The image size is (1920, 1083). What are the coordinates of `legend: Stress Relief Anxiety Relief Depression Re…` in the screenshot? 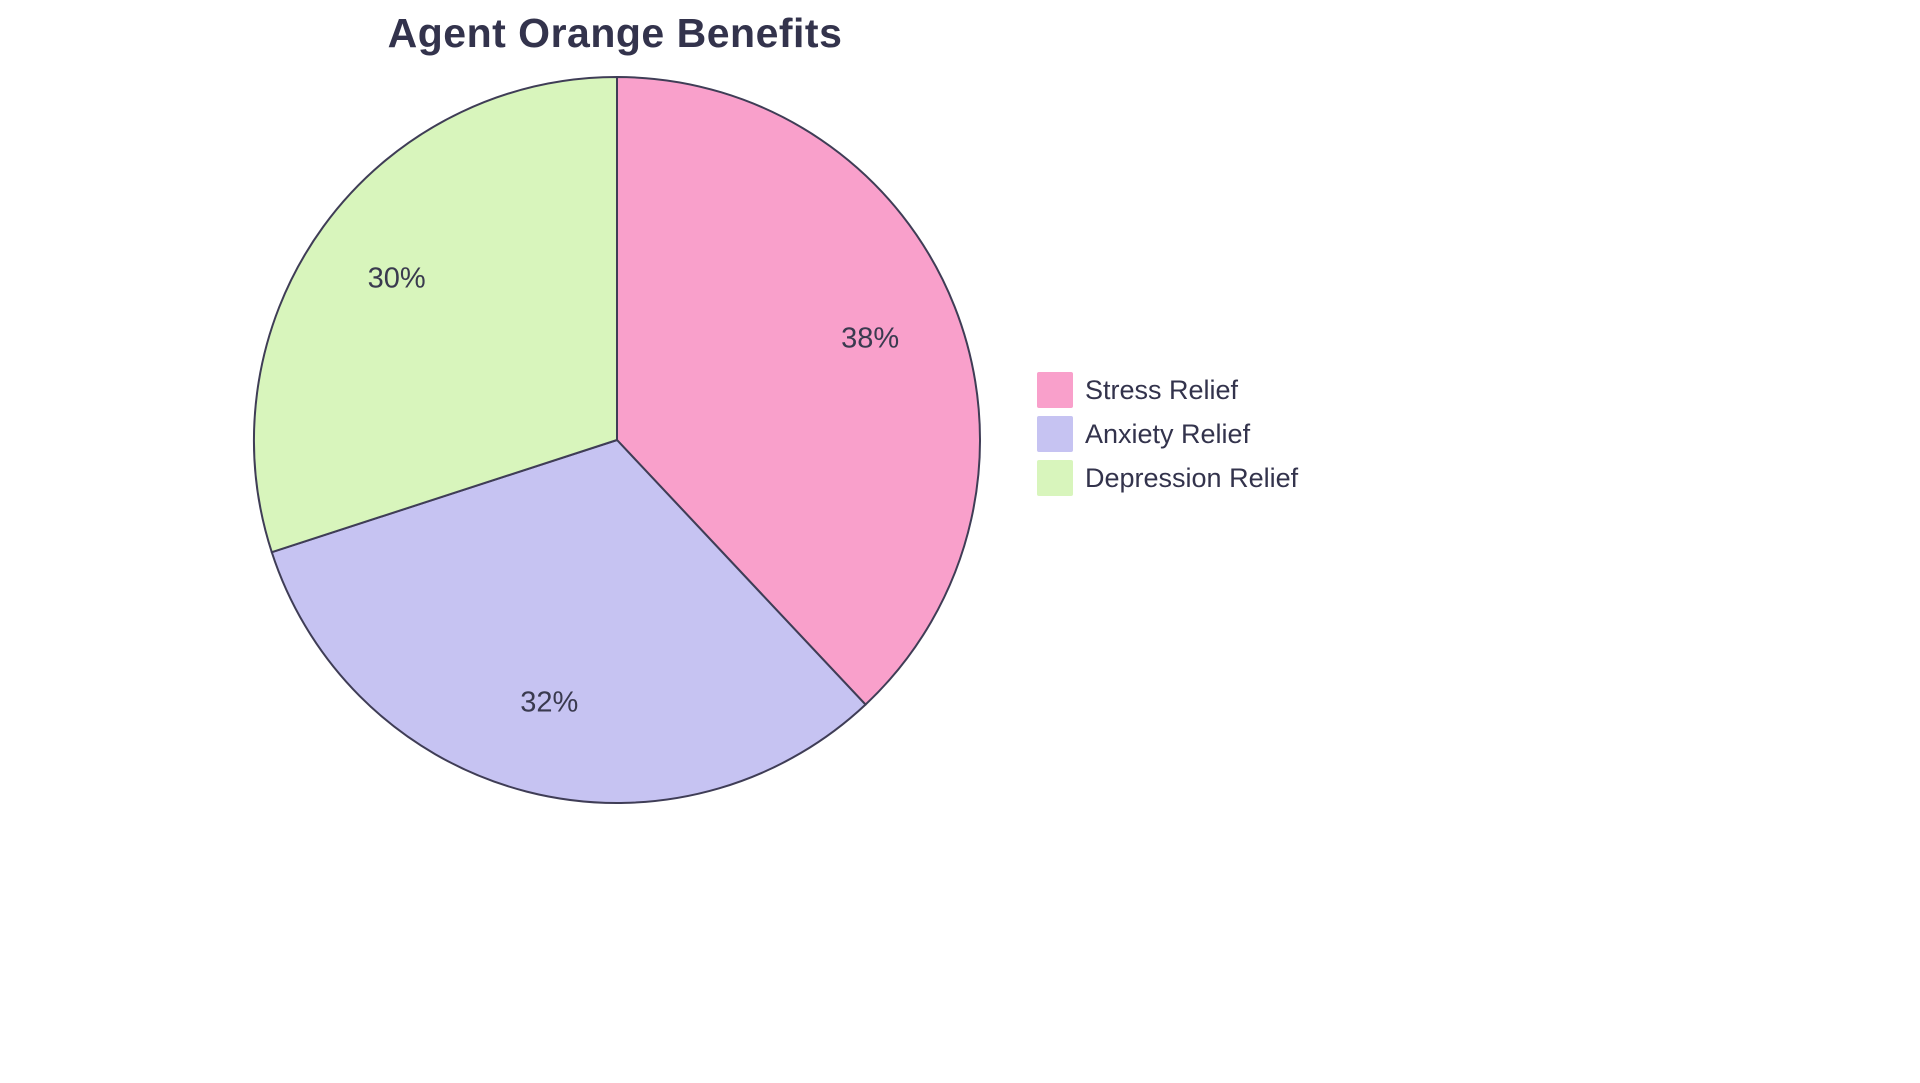 It's located at (1167, 434).